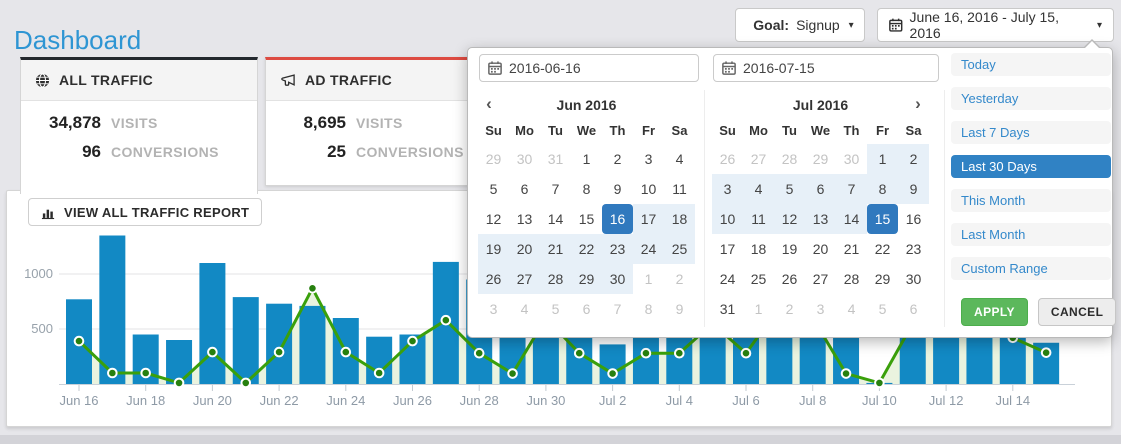 This screenshot has height=444, width=1121. Describe the element at coordinates (918, 103) in the screenshot. I see `next-month-button: ›` at that location.